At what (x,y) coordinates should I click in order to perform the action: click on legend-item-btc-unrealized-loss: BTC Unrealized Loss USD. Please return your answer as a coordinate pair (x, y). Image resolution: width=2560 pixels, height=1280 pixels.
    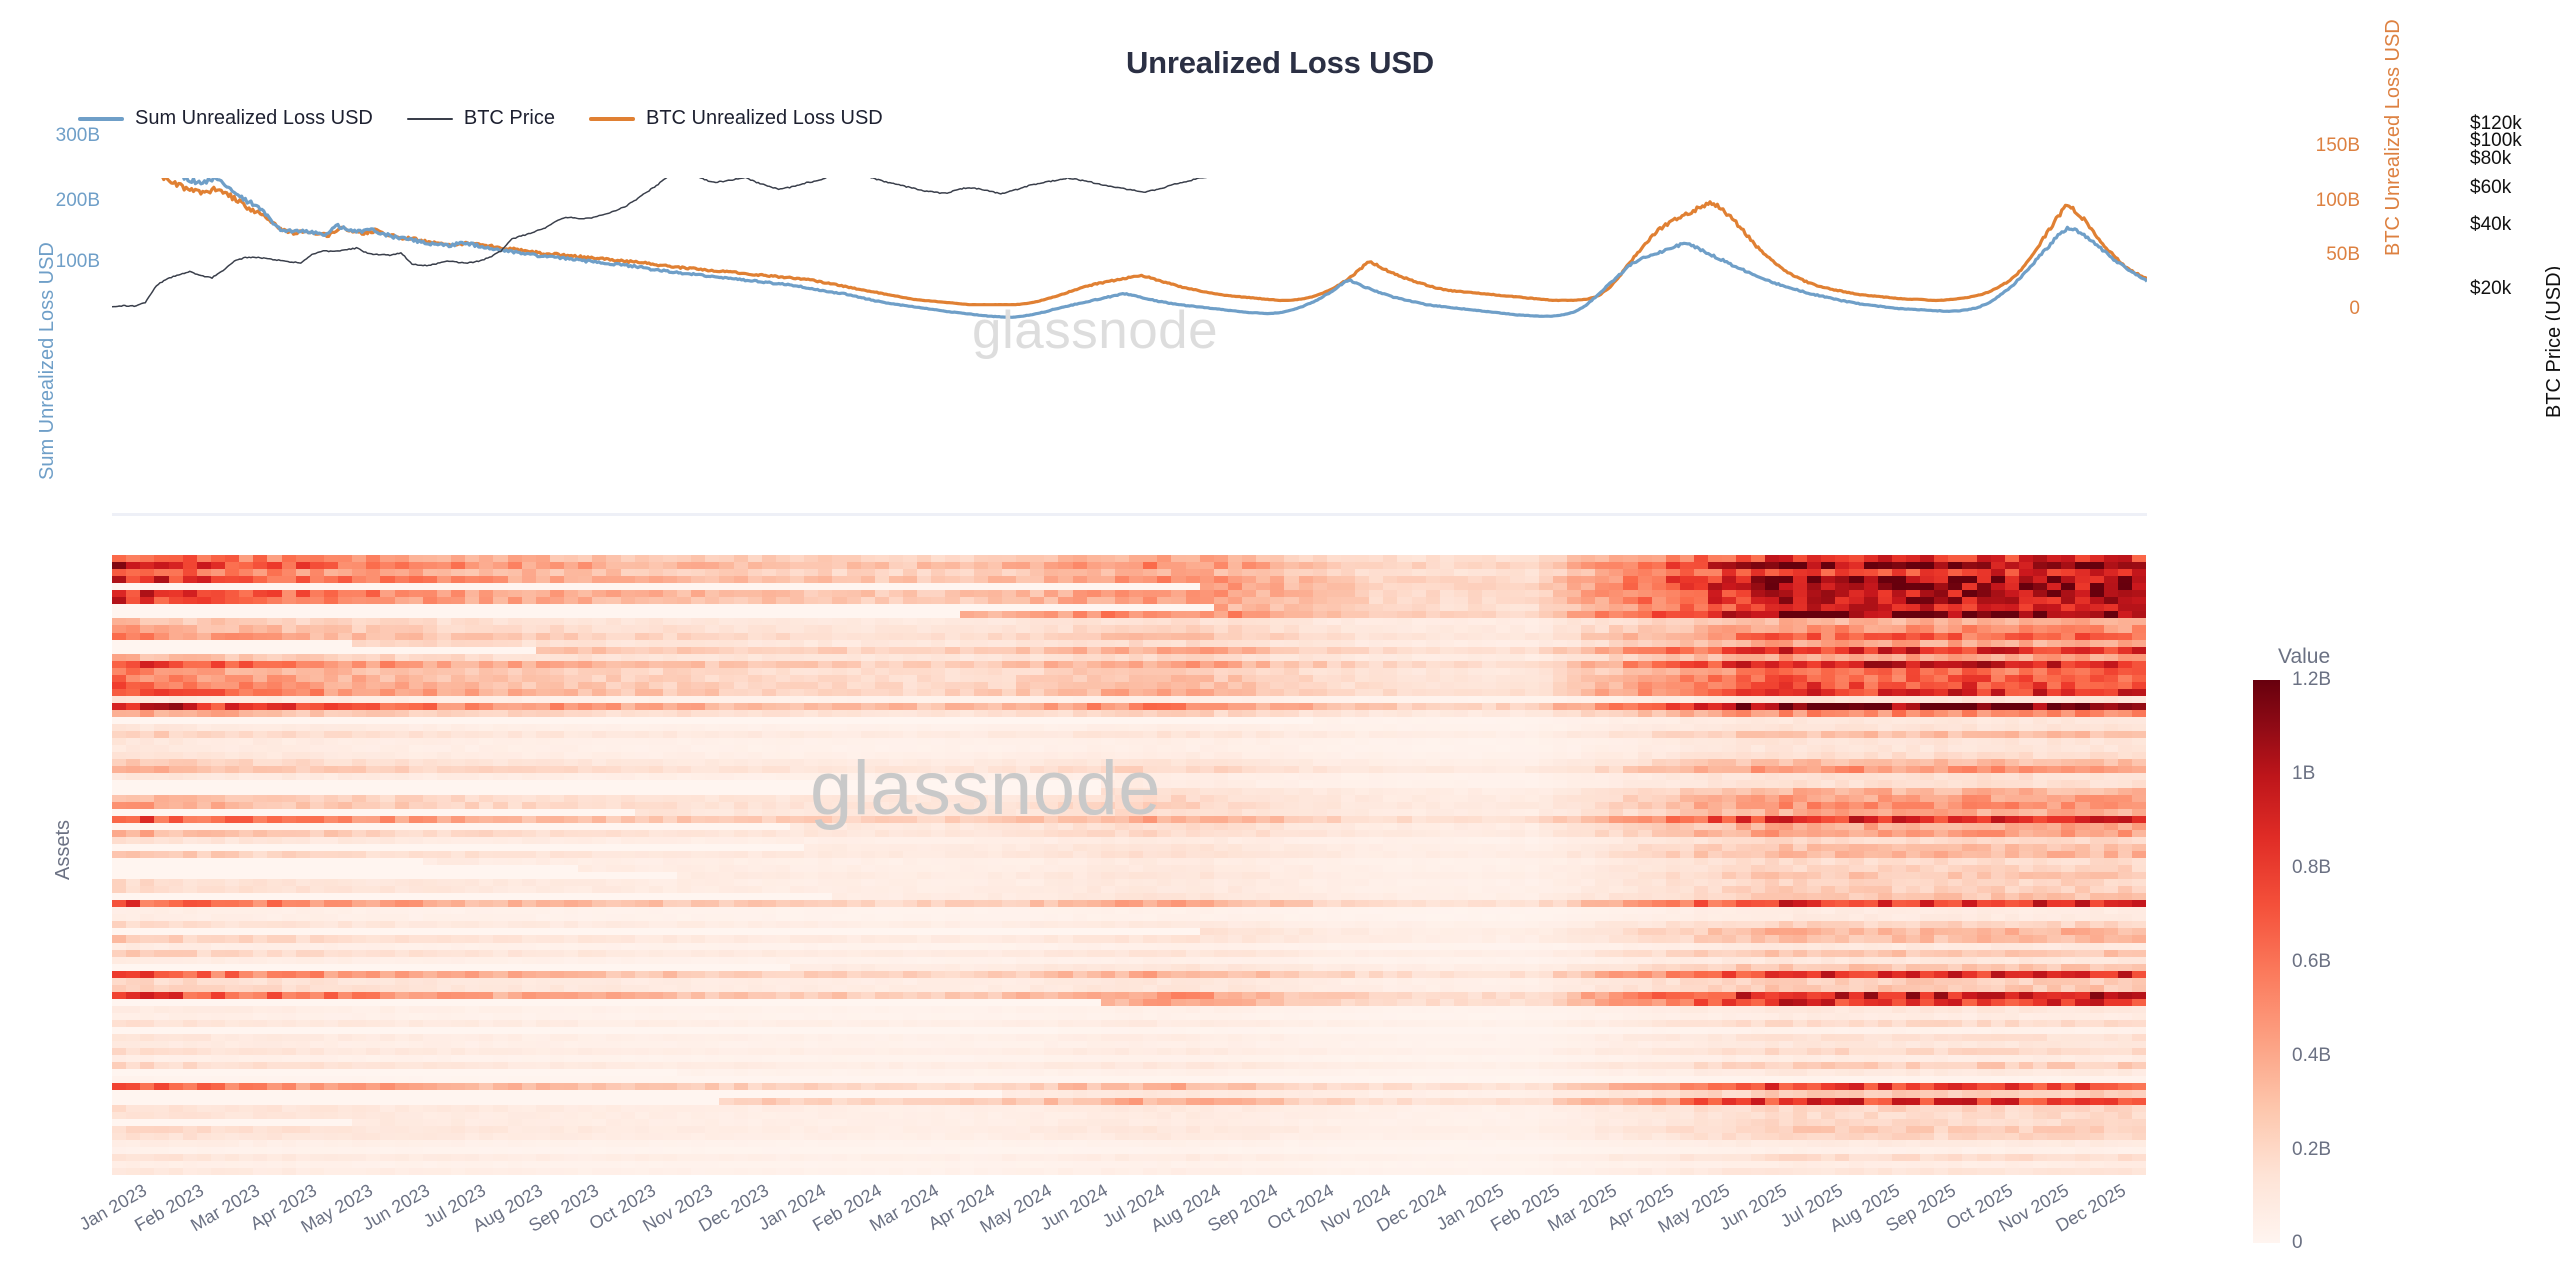
    Looking at the image, I should click on (736, 118).